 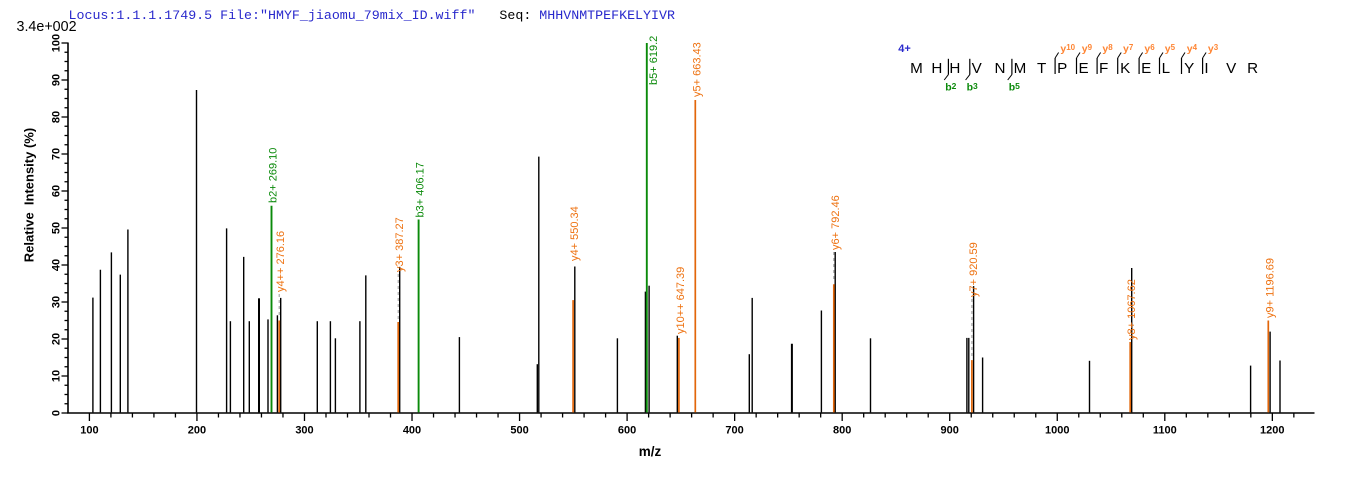 What do you see at coordinates (57, 413) in the screenshot?
I see `svg-text: 0` at bounding box center [57, 413].